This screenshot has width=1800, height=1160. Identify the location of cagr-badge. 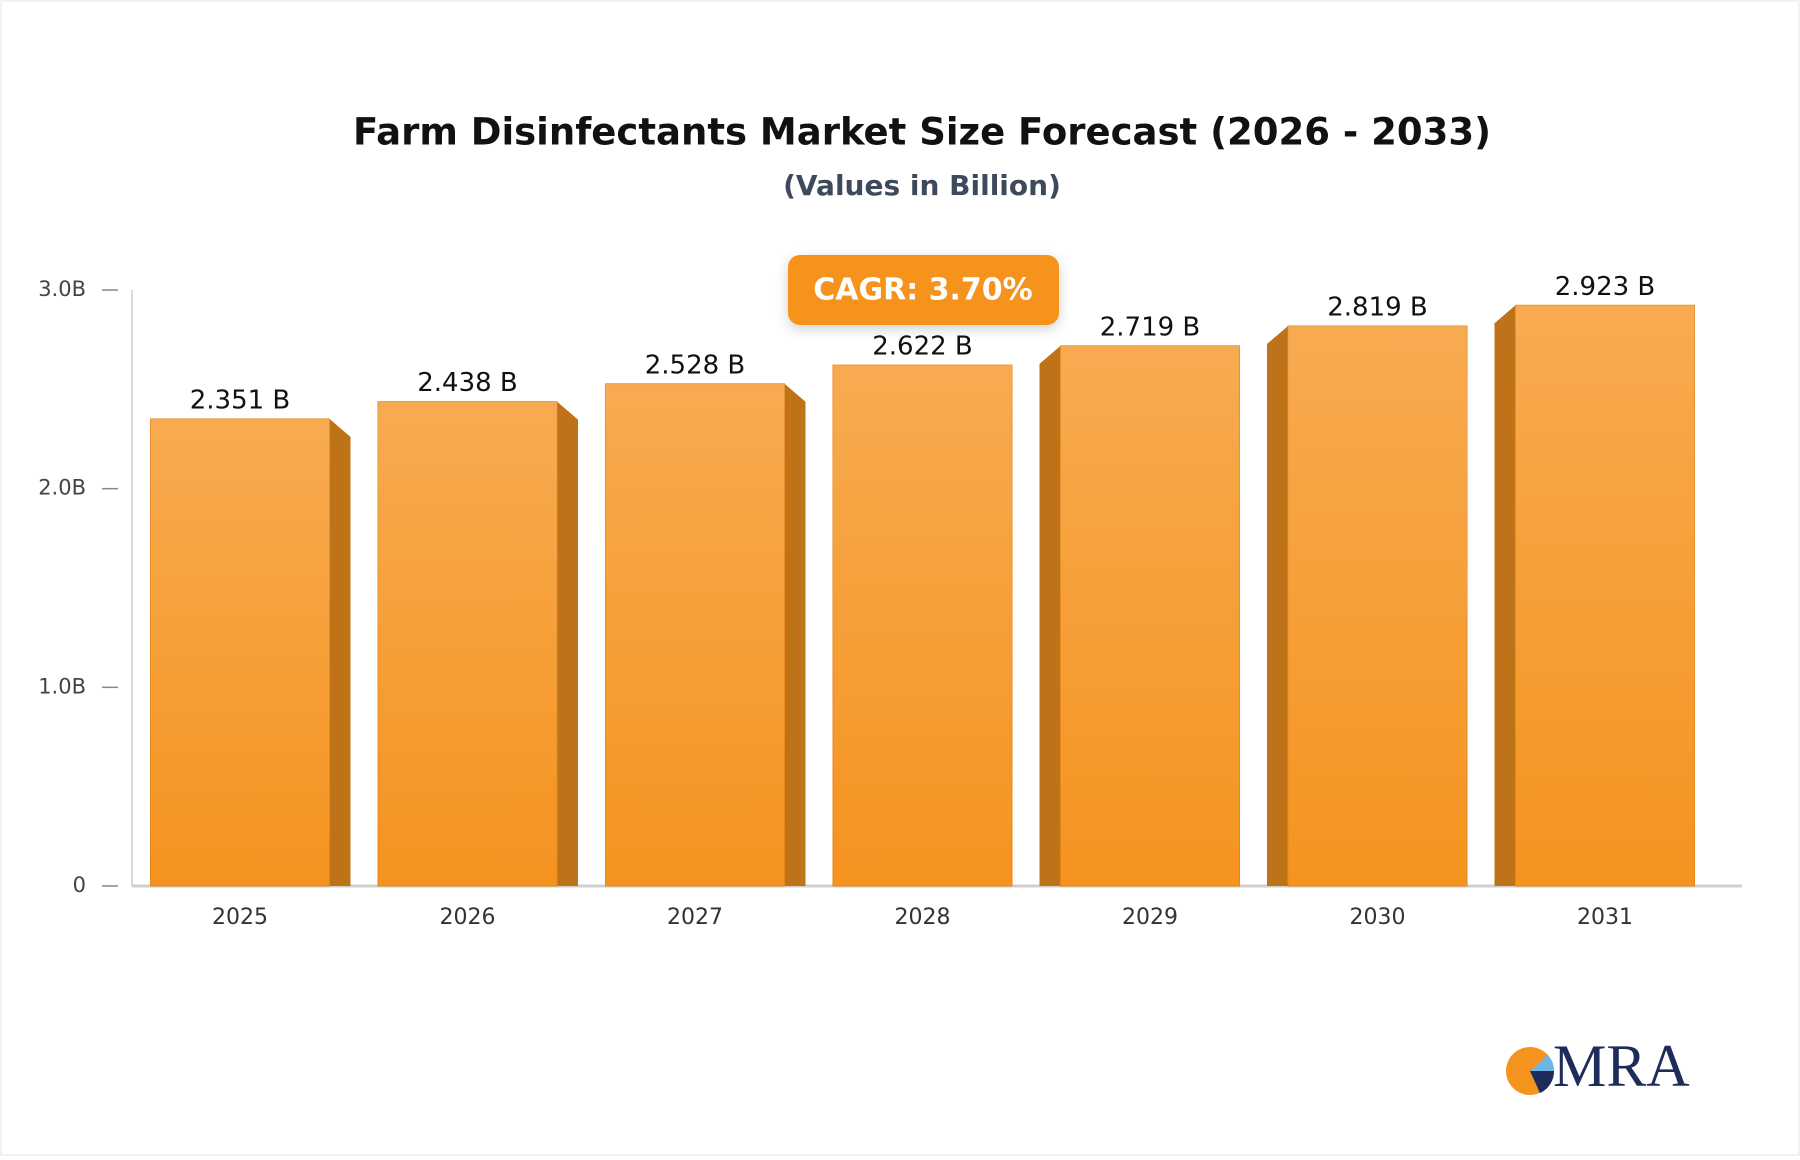
(923, 290).